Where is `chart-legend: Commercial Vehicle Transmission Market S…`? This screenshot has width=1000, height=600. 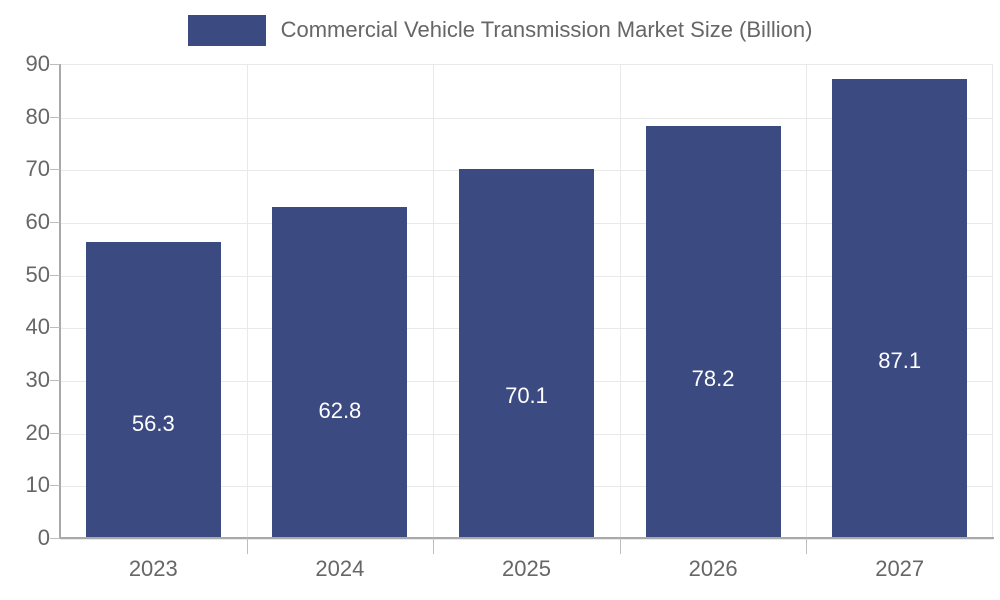
chart-legend: Commercial Vehicle Transmission Market S… is located at coordinates (500, 30).